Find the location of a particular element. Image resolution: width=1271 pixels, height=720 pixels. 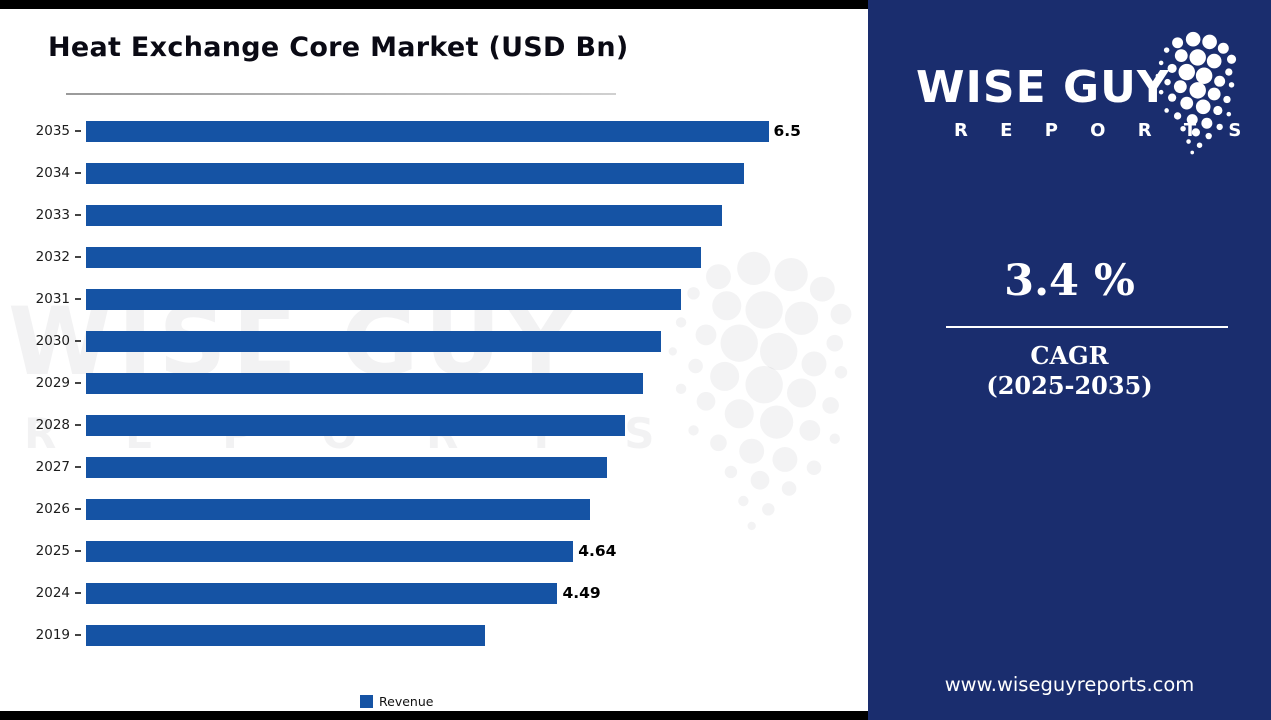

logo-reports-text: R E P O R T S is located at coordinates (1104, 130).